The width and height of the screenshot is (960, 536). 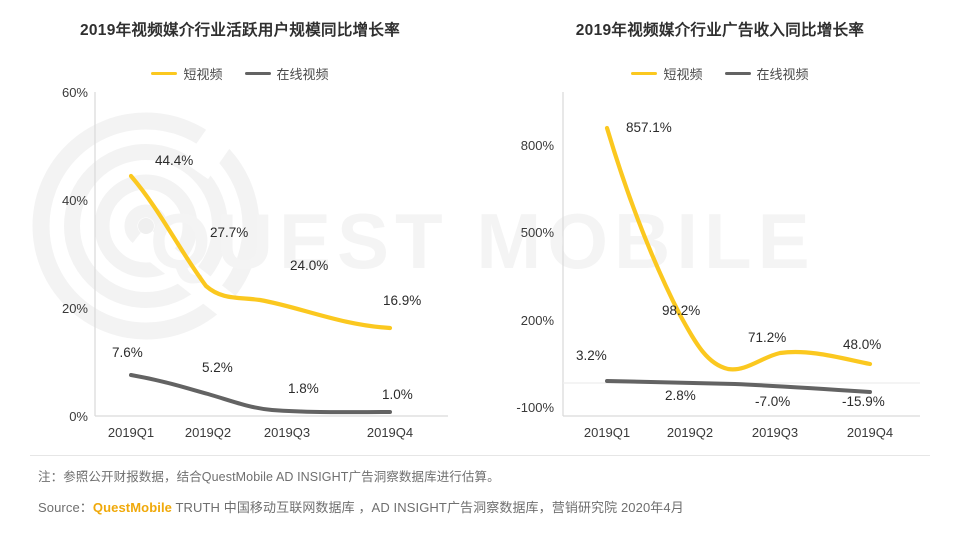 I want to click on footer-source-prefix: Source：, so click(x=65, y=507).